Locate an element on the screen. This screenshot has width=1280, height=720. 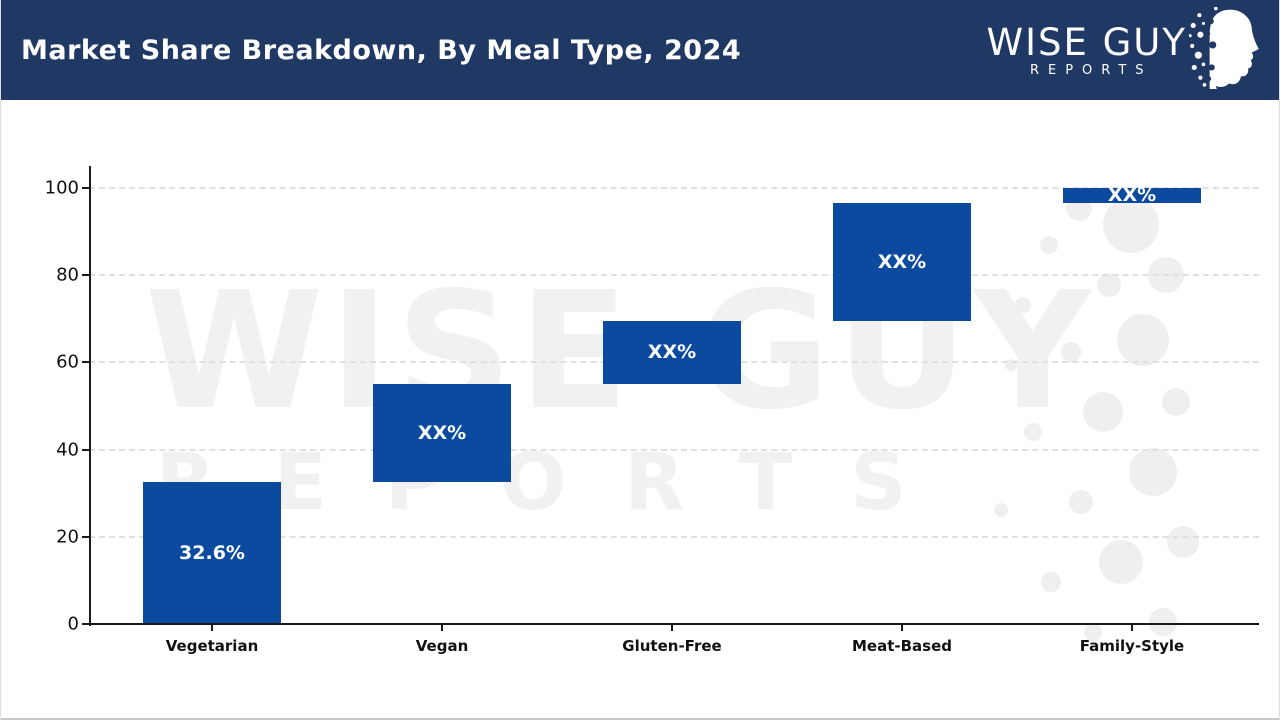
y-axis-spine is located at coordinates (90, 396).